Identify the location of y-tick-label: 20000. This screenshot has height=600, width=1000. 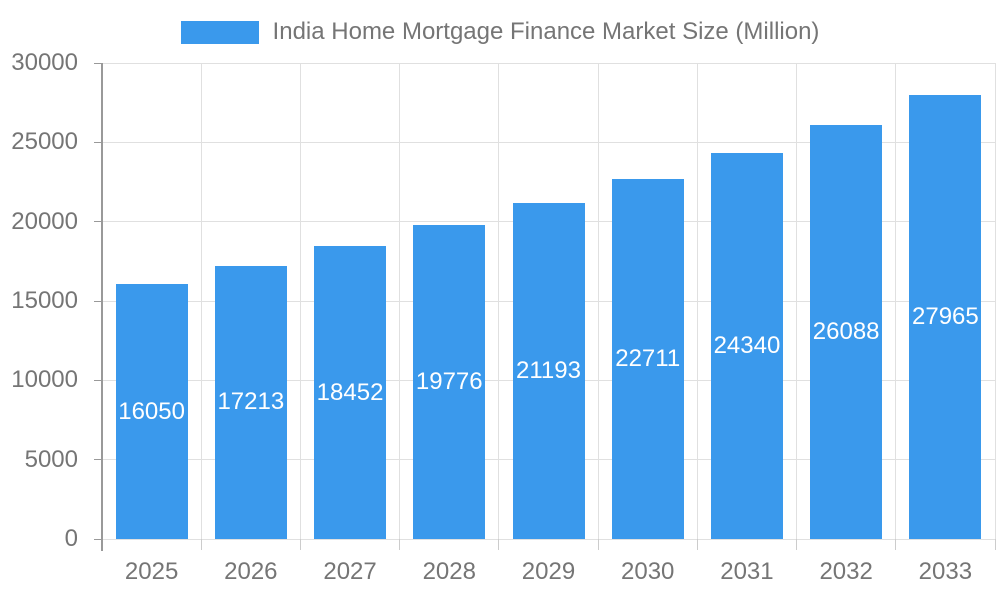
(44, 221).